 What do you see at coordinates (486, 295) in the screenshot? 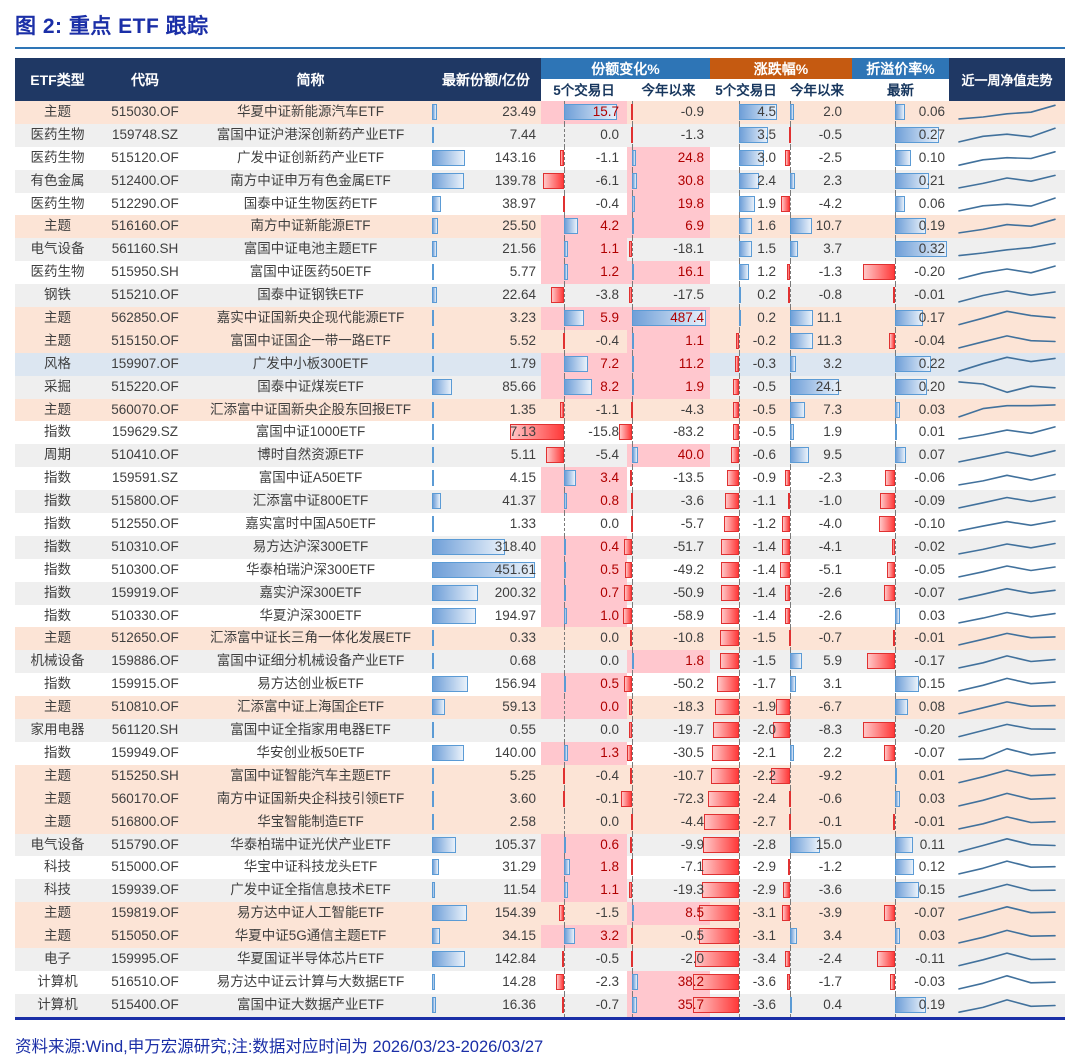
I see `shares-cell: 22.64` at bounding box center [486, 295].